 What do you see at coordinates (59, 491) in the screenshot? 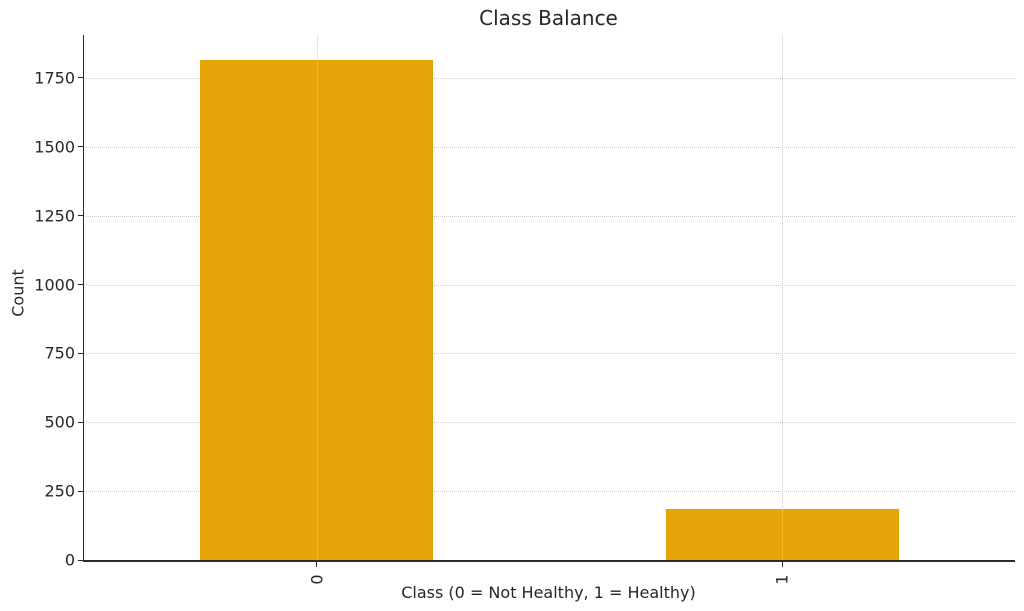
I see `y-tick-label: 250` at bounding box center [59, 491].